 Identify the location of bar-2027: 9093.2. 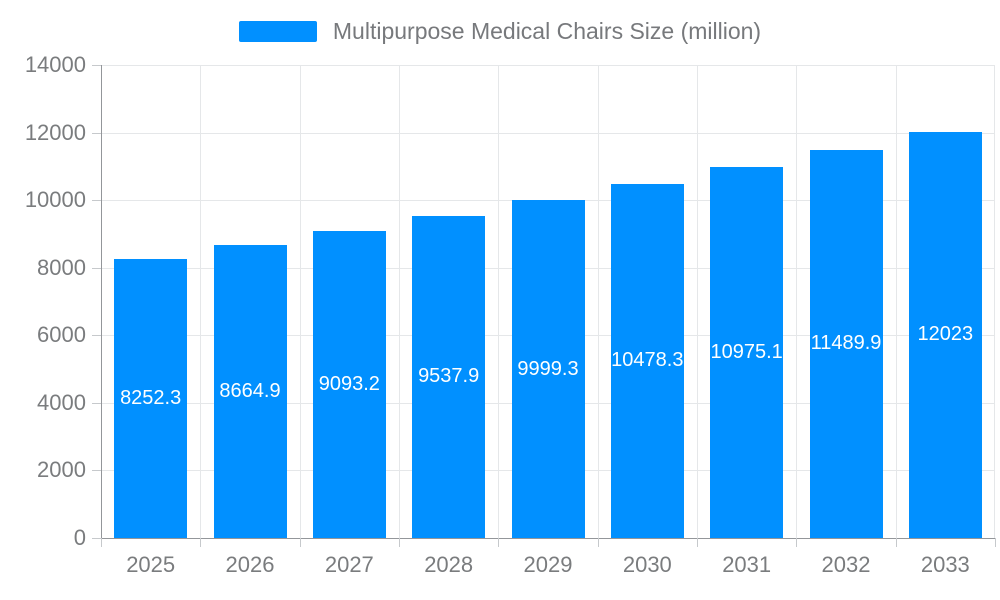
(349, 384).